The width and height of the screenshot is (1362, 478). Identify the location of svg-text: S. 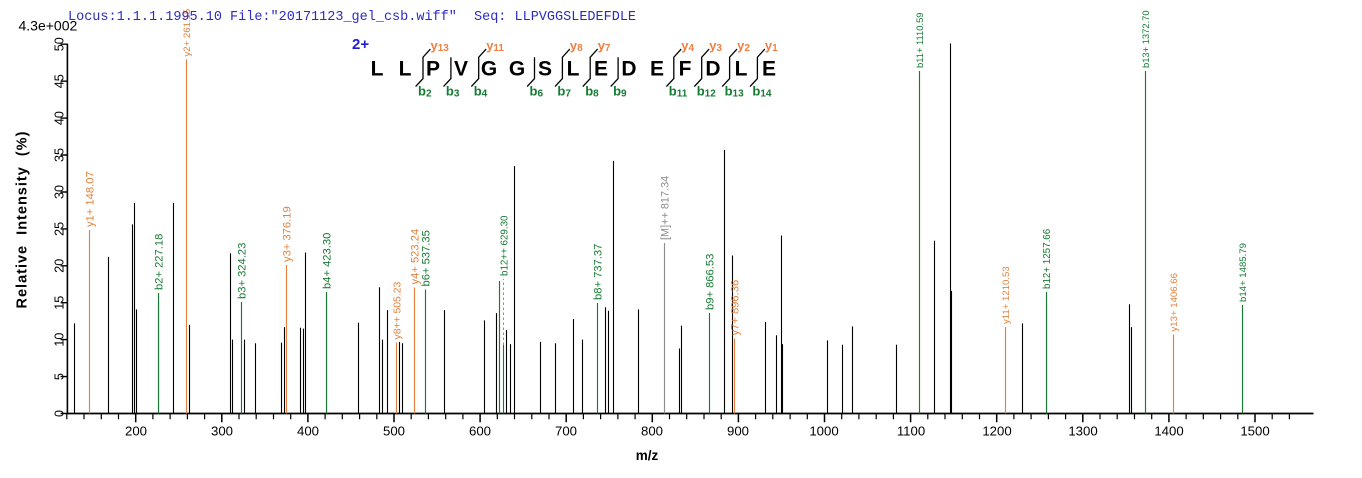
(545, 69).